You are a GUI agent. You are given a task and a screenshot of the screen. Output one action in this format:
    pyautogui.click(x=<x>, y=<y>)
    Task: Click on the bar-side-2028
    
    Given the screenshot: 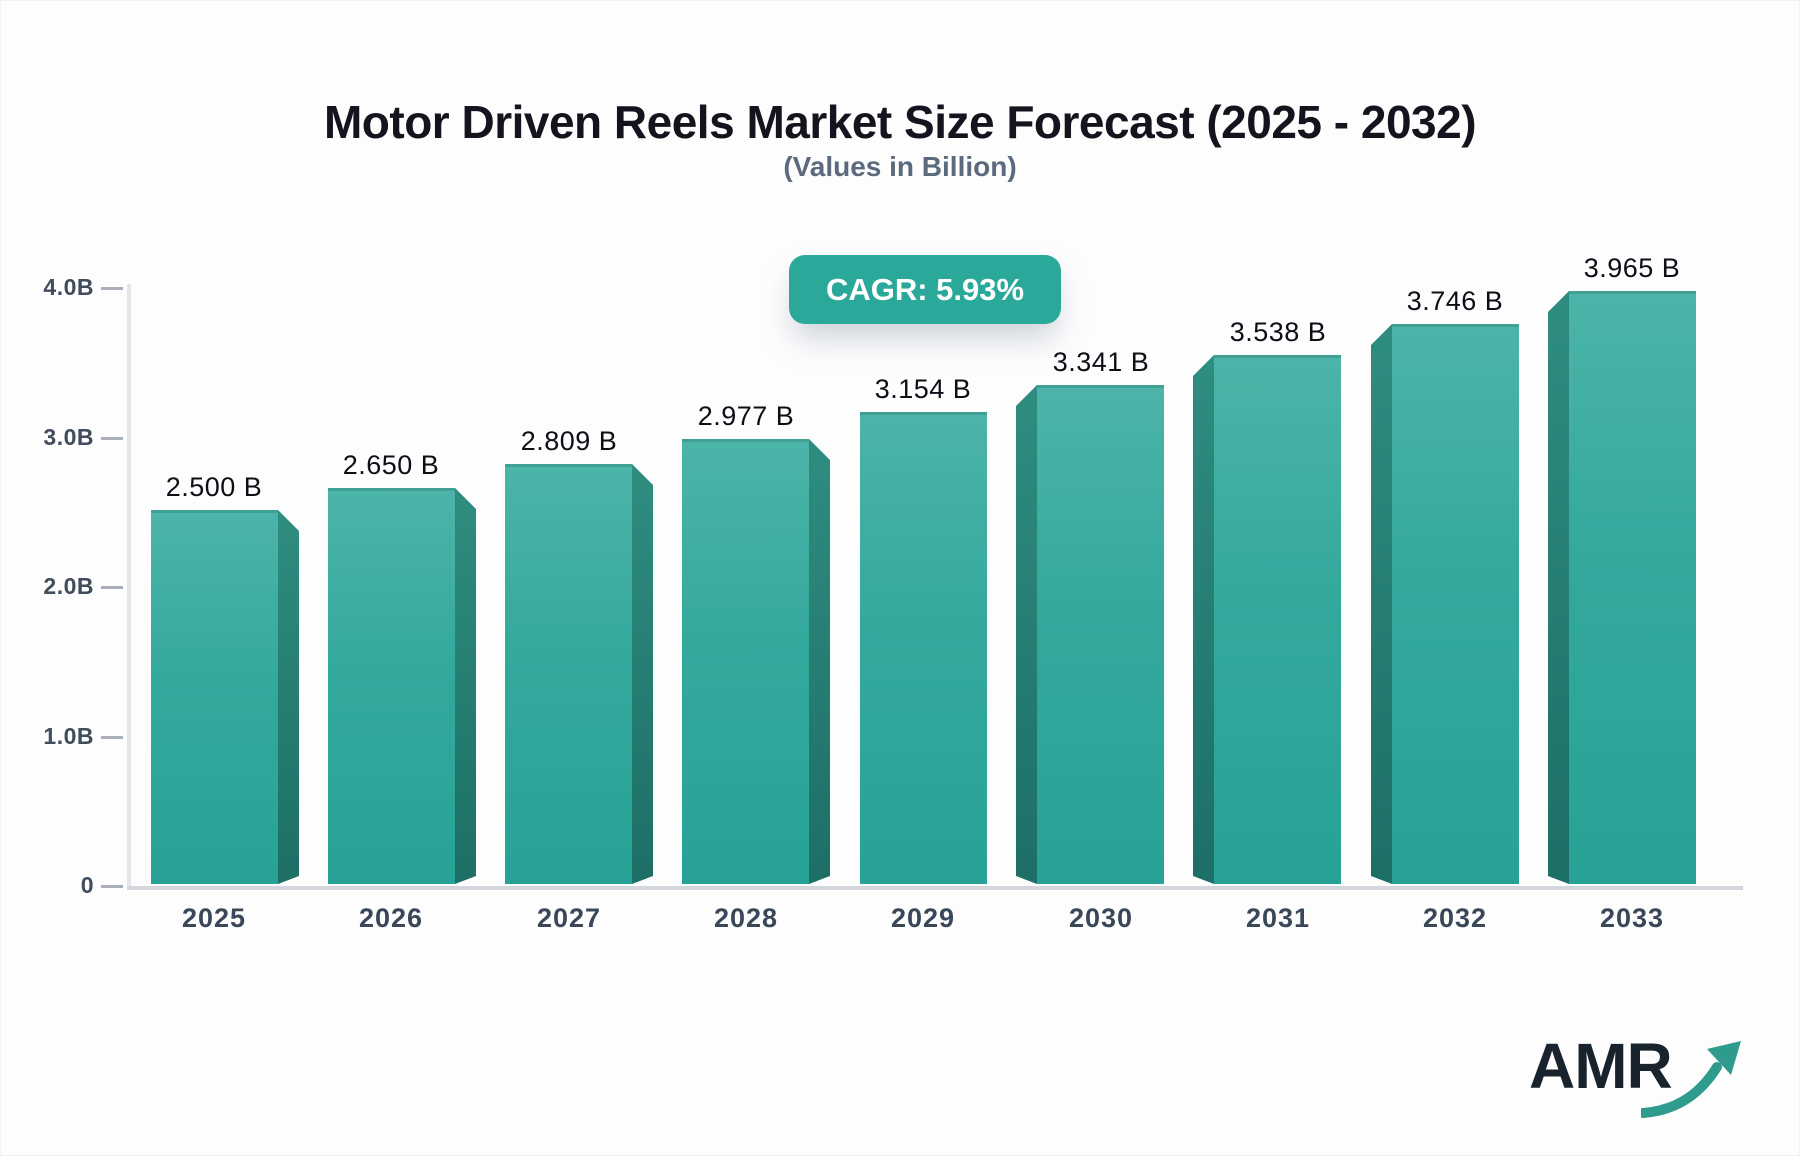 What is the action you would take?
    pyautogui.click(x=819, y=661)
    